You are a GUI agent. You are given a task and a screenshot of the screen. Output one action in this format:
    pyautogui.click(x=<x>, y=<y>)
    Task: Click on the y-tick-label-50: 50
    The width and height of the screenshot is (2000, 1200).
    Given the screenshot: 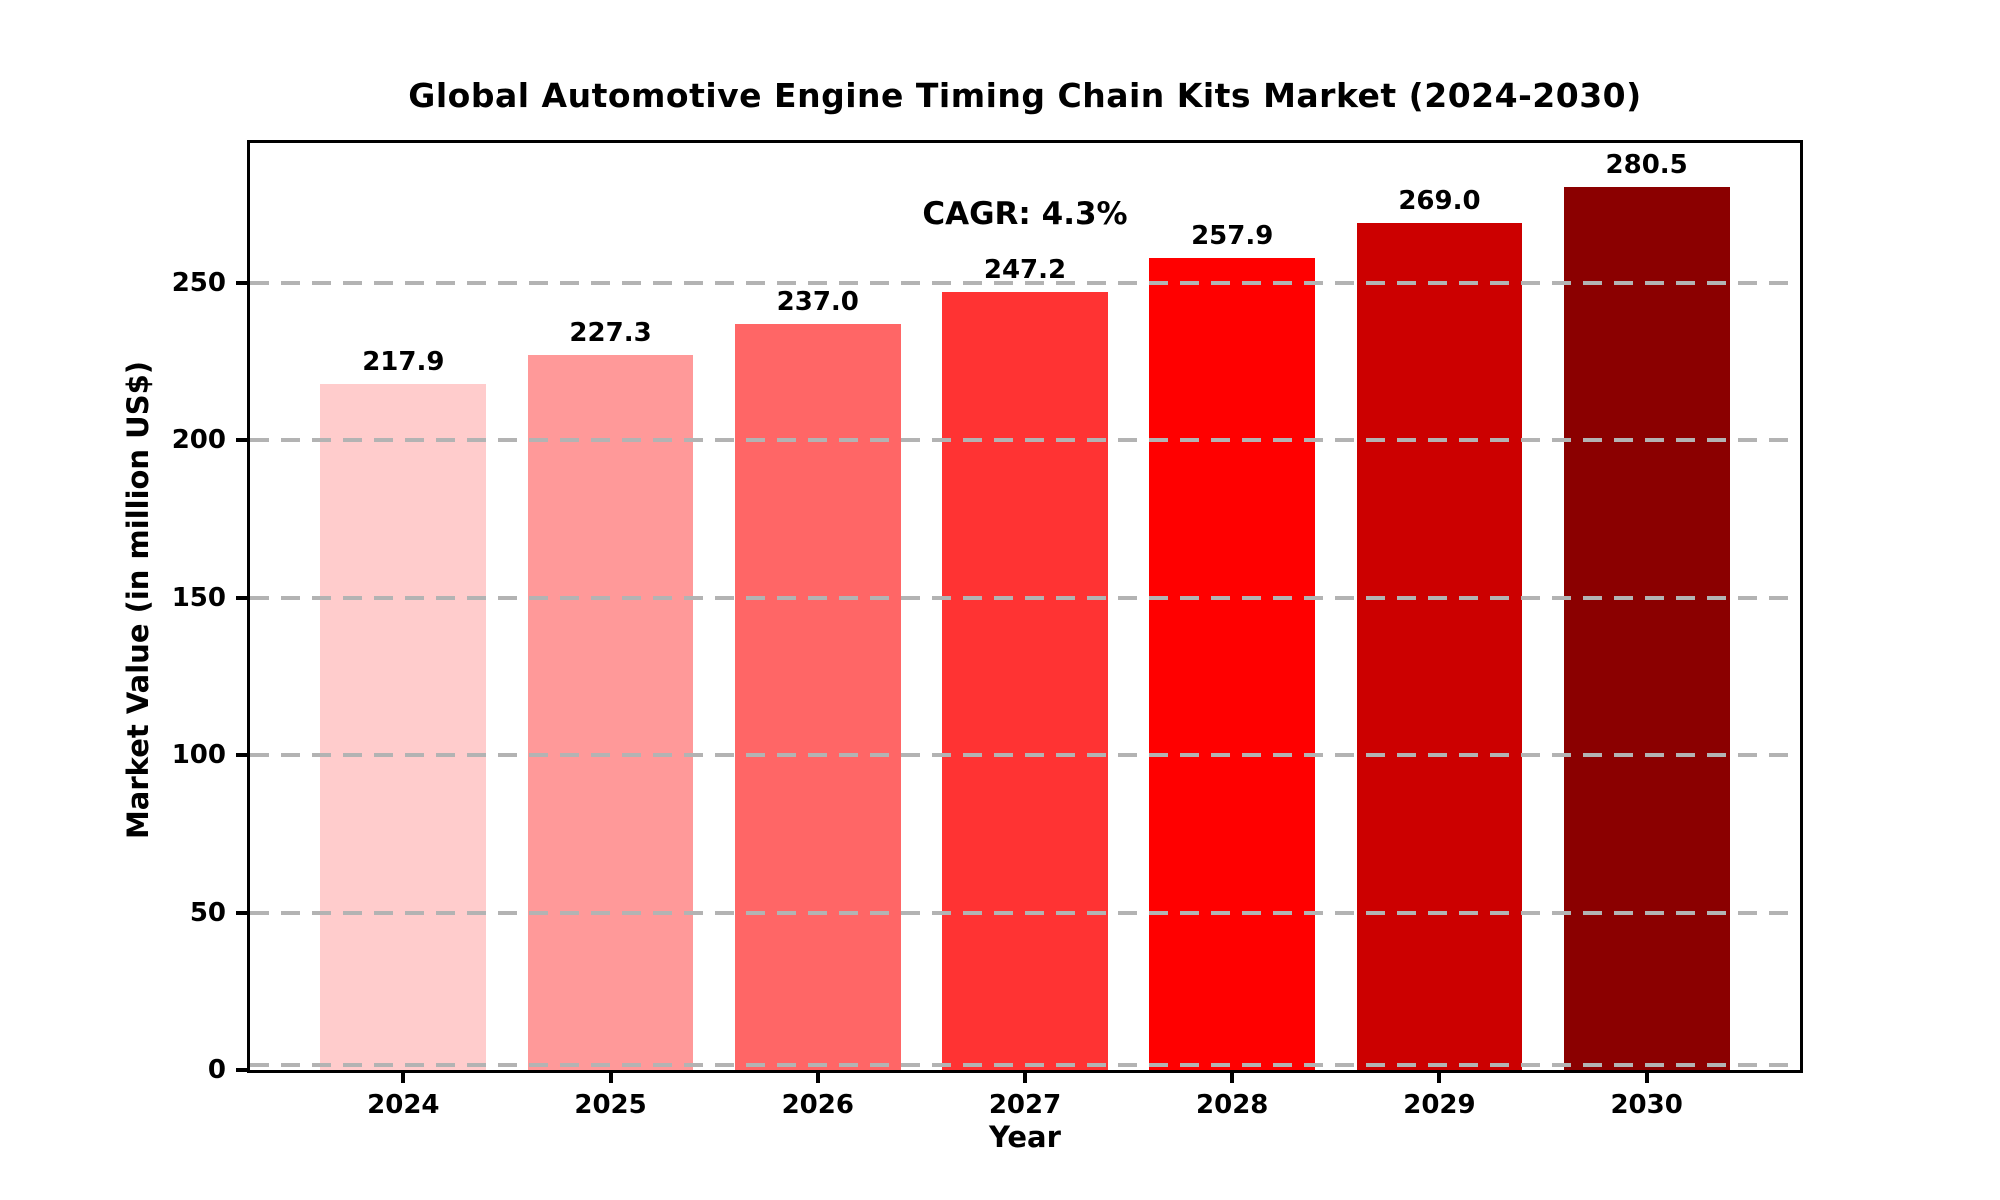 What is the action you would take?
    pyautogui.click(x=207, y=912)
    